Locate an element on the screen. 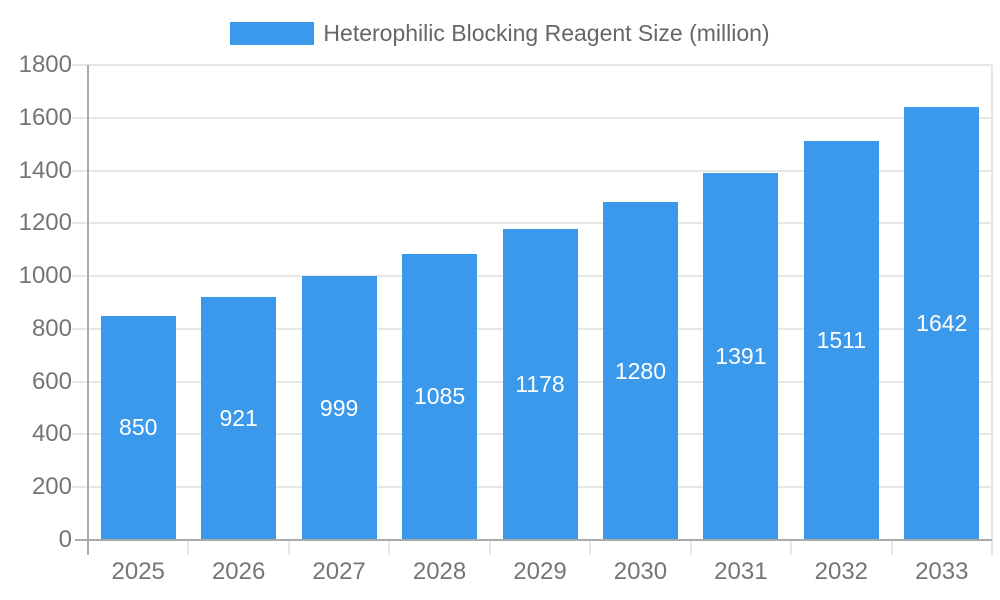 The image size is (1000, 600). y-axis-tick-label: 400 is located at coordinates (51, 434).